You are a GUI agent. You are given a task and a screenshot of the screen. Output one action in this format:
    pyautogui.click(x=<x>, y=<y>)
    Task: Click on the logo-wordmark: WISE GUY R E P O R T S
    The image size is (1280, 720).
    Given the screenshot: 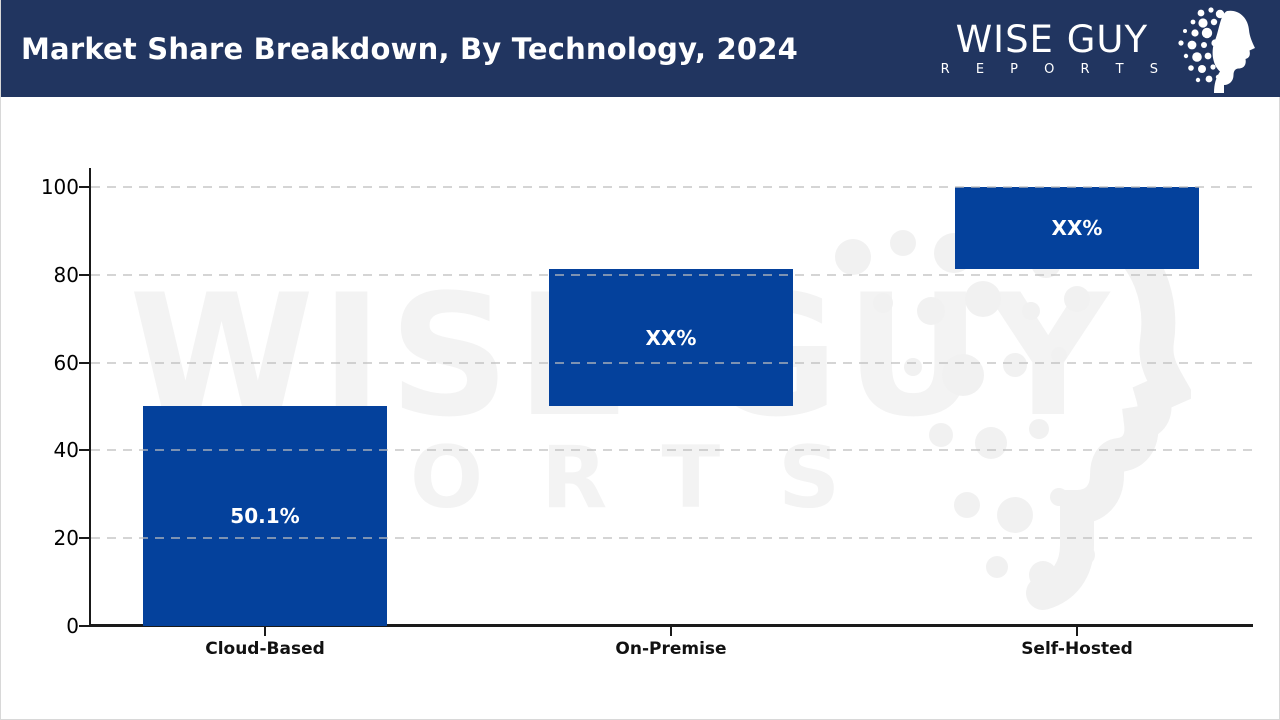 What is the action you would take?
    pyautogui.click(x=1052, y=48)
    